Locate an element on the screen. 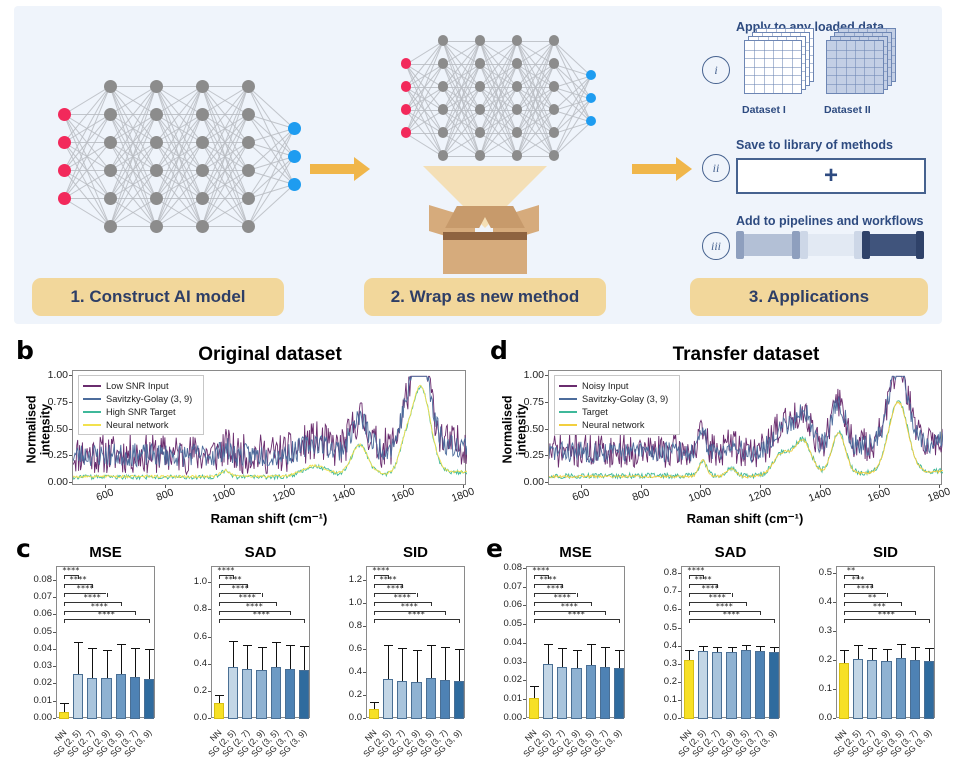  y-tick-label: 0.03 is located at coordinates (513, 661).